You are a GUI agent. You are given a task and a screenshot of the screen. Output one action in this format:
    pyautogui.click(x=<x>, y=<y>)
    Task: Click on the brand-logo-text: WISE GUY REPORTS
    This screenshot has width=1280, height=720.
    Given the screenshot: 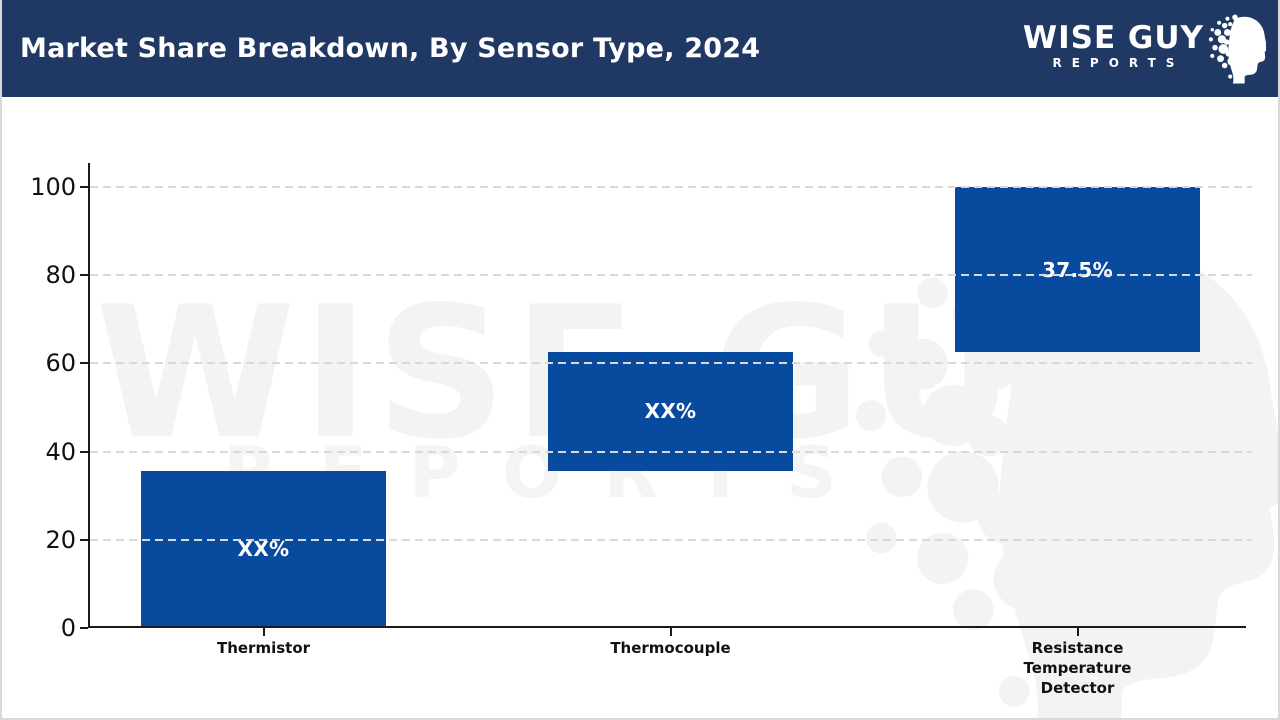 What is the action you would take?
    pyautogui.click(x=1113, y=46)
    